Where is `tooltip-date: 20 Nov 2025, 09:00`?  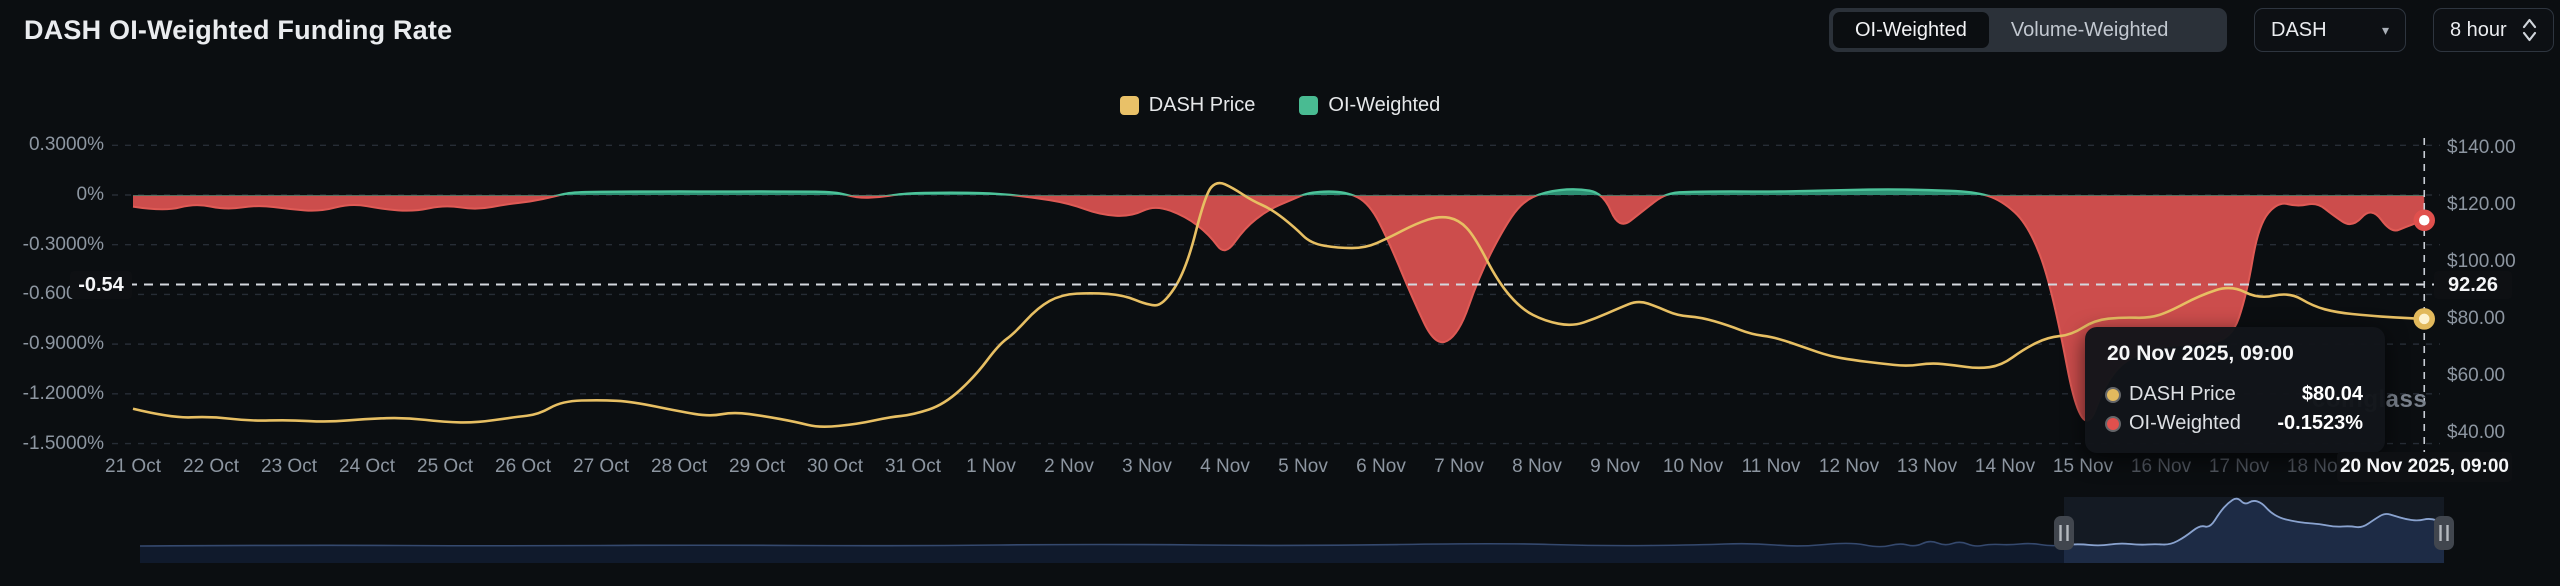 tooltip-date: 20 Nov 2025, 09:00 is located at coordinates (2200, 353).